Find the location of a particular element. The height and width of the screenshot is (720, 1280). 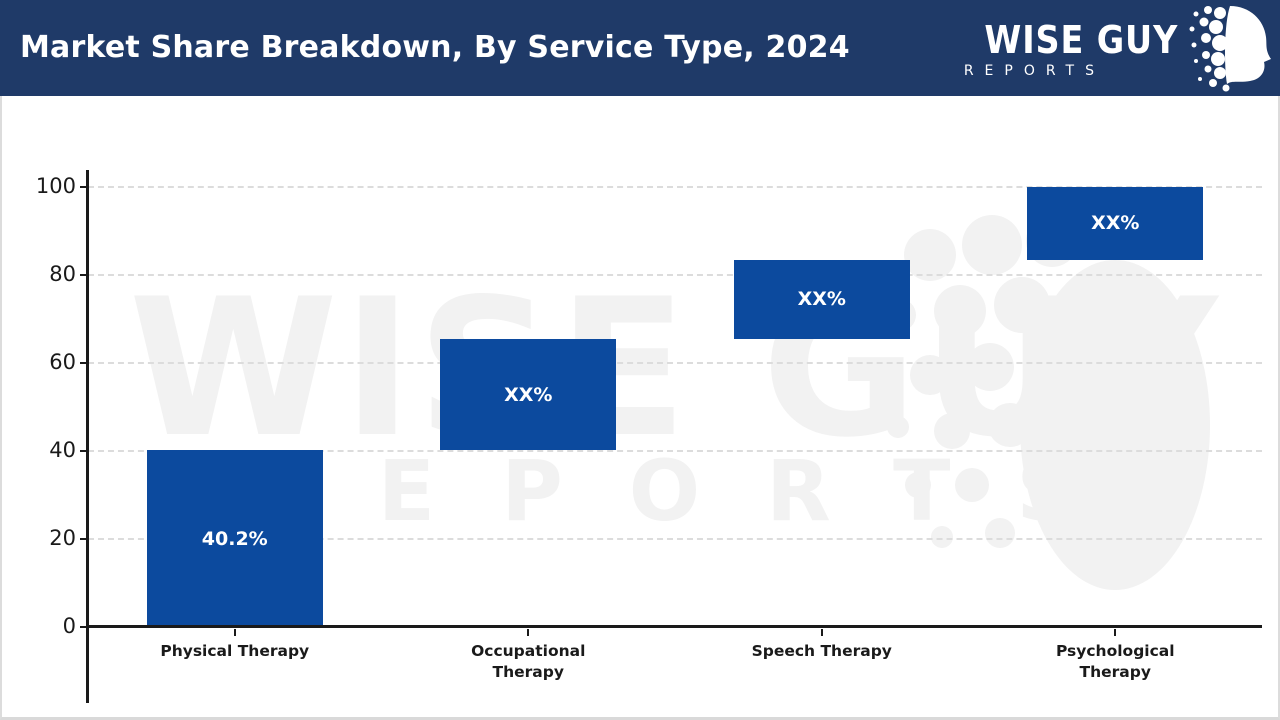

bar-value-label: 40.2% is located at coordinates (234, 538).